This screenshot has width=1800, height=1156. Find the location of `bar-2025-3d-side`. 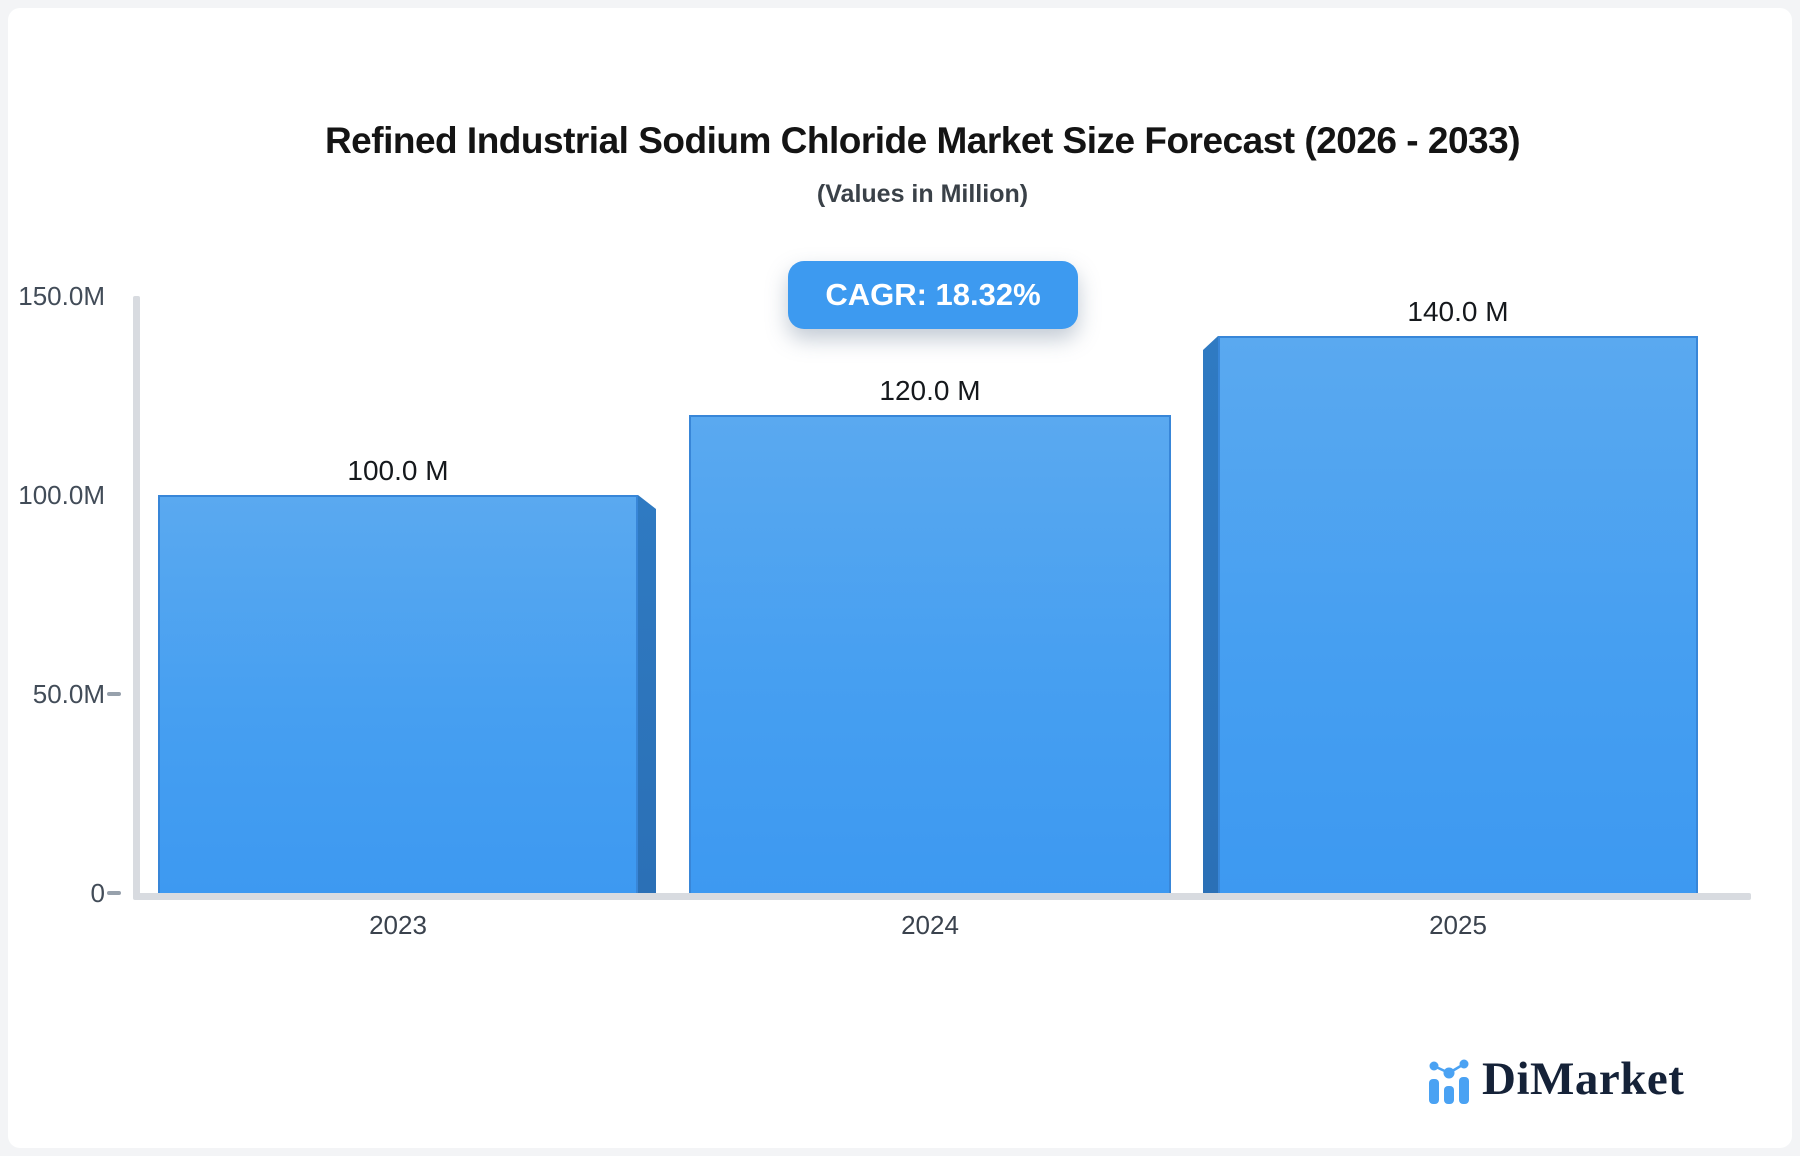

bar-2025-3d-side is located at coordinates (1210, 614).